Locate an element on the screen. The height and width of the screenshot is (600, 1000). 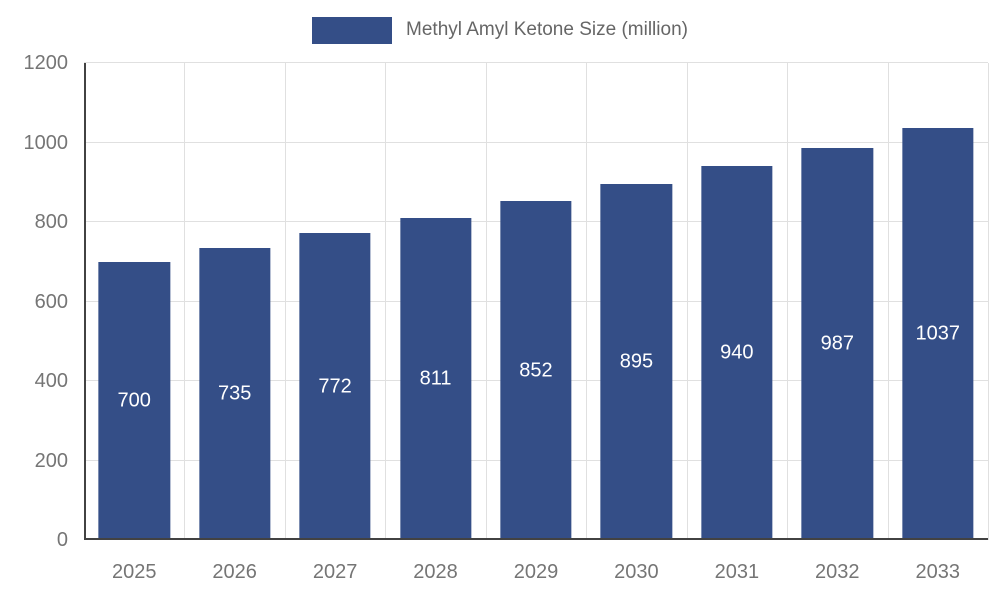
x-tick-label: 2031 is located at coordinates (737, 572).